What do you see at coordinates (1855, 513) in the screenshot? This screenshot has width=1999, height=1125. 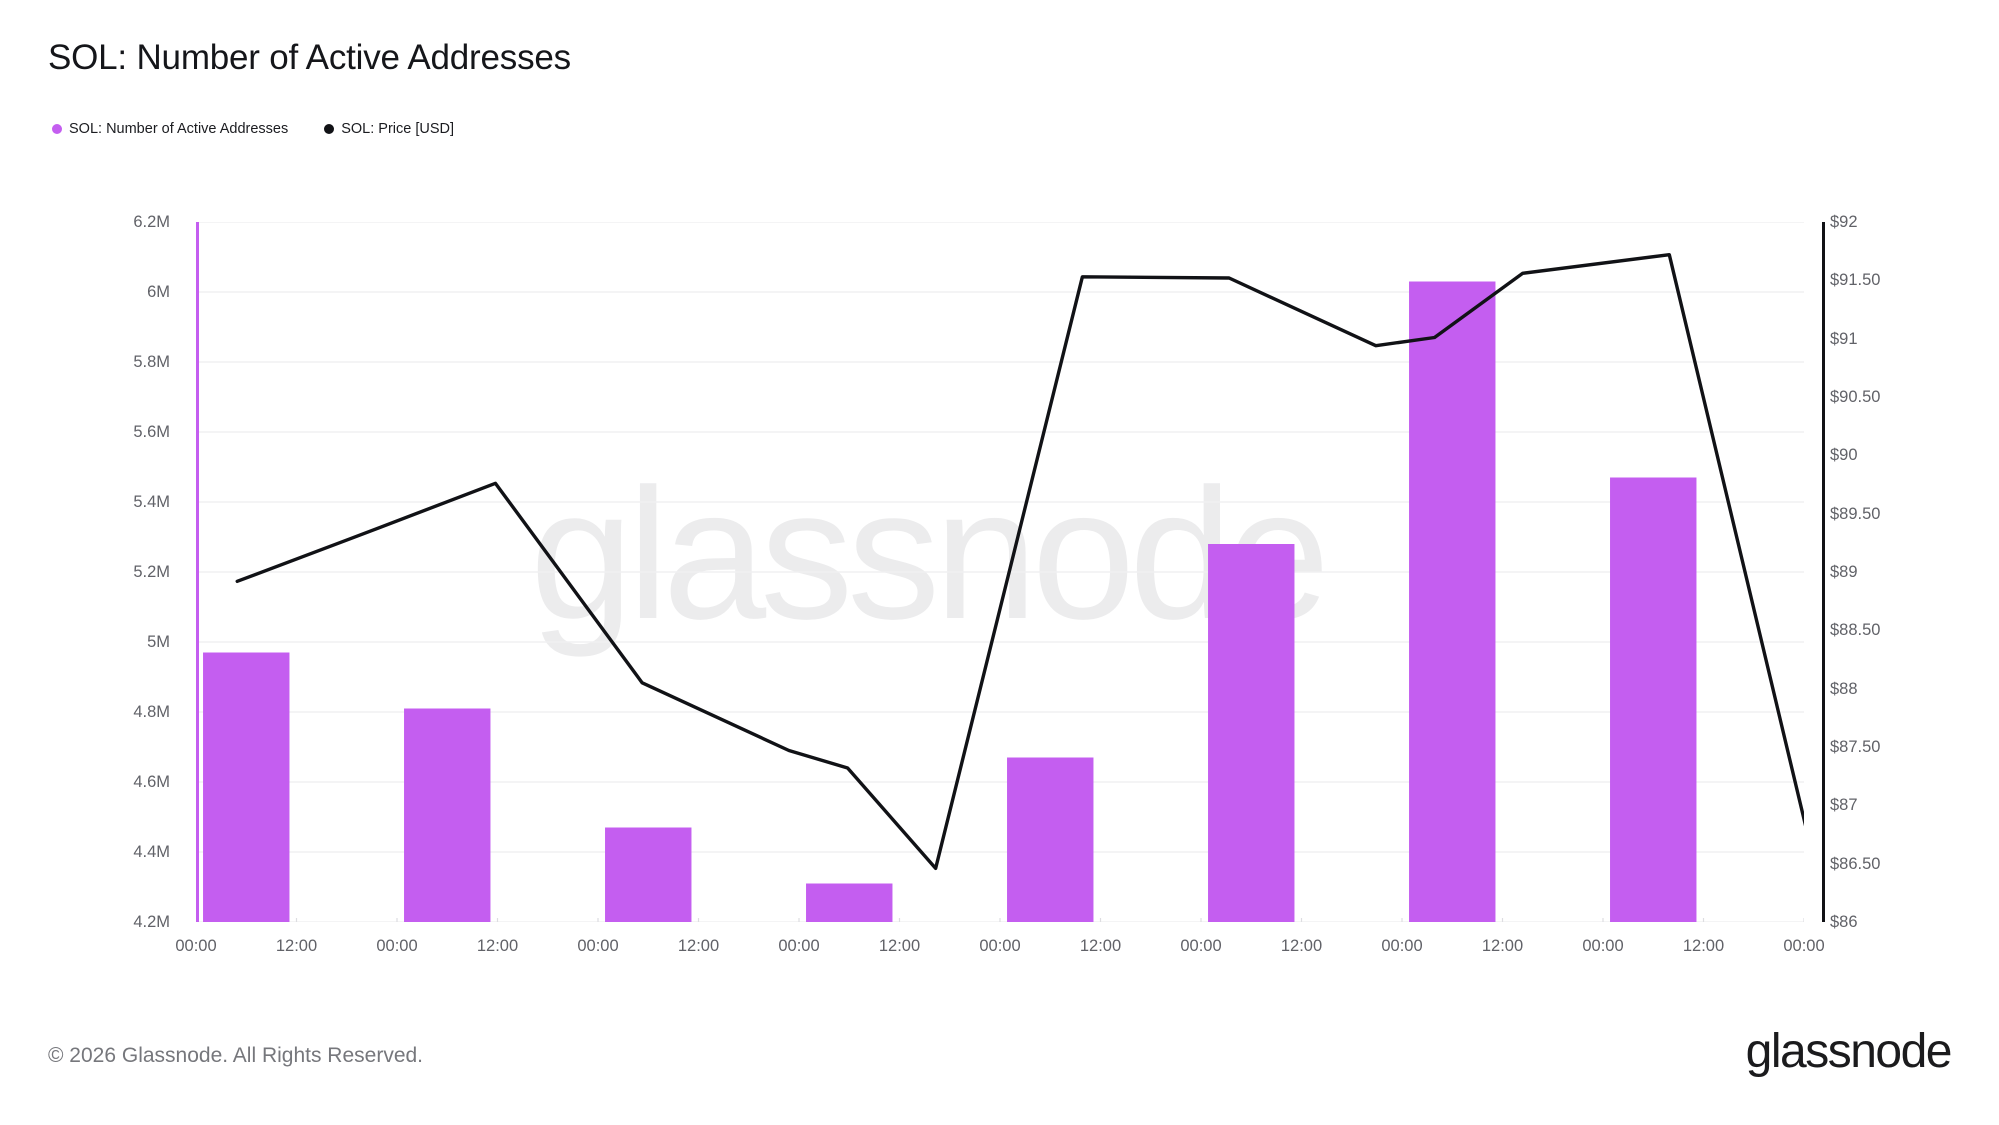 I see `y-axis-right-tick: $89.50` at bounding box center [1855, 513].